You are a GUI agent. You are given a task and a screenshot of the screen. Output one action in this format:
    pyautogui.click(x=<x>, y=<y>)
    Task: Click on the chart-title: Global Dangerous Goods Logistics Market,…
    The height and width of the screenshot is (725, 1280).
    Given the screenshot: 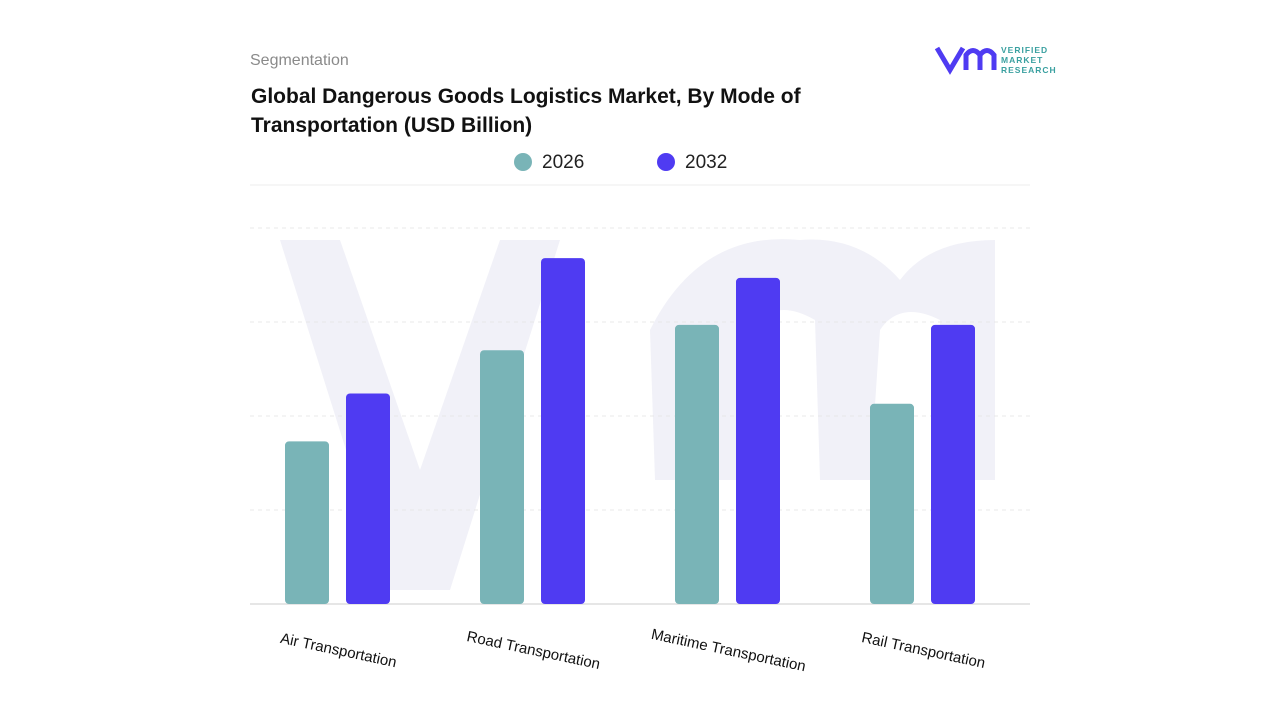 What is the action you would take?
    pyautogui.click(x=526, y=96)
    